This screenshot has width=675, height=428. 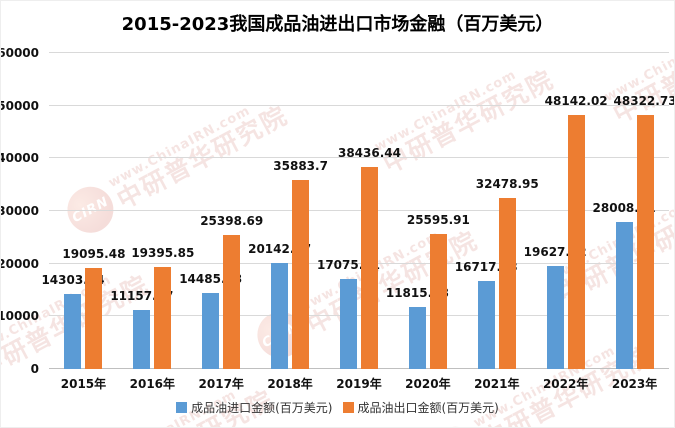 I want to click on bar-import-2018年, so click(x=280, y=315).